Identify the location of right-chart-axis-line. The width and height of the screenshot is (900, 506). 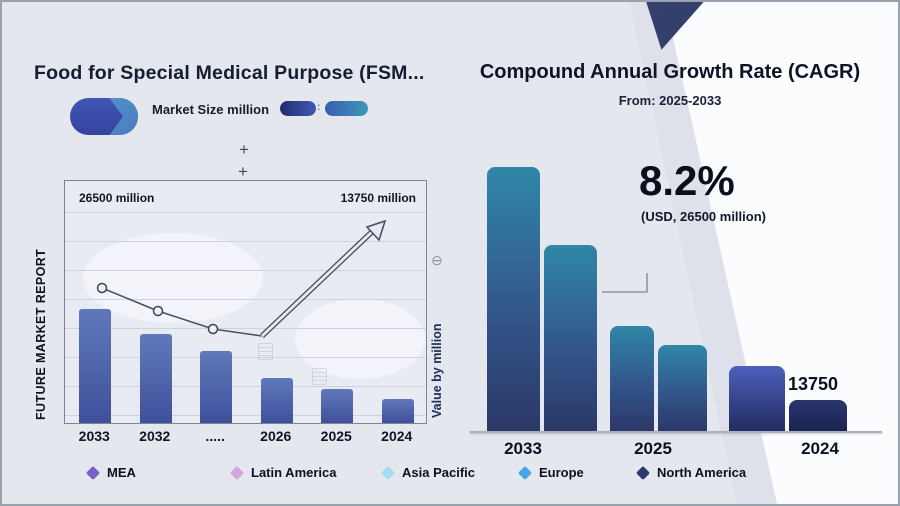
(676, 432).